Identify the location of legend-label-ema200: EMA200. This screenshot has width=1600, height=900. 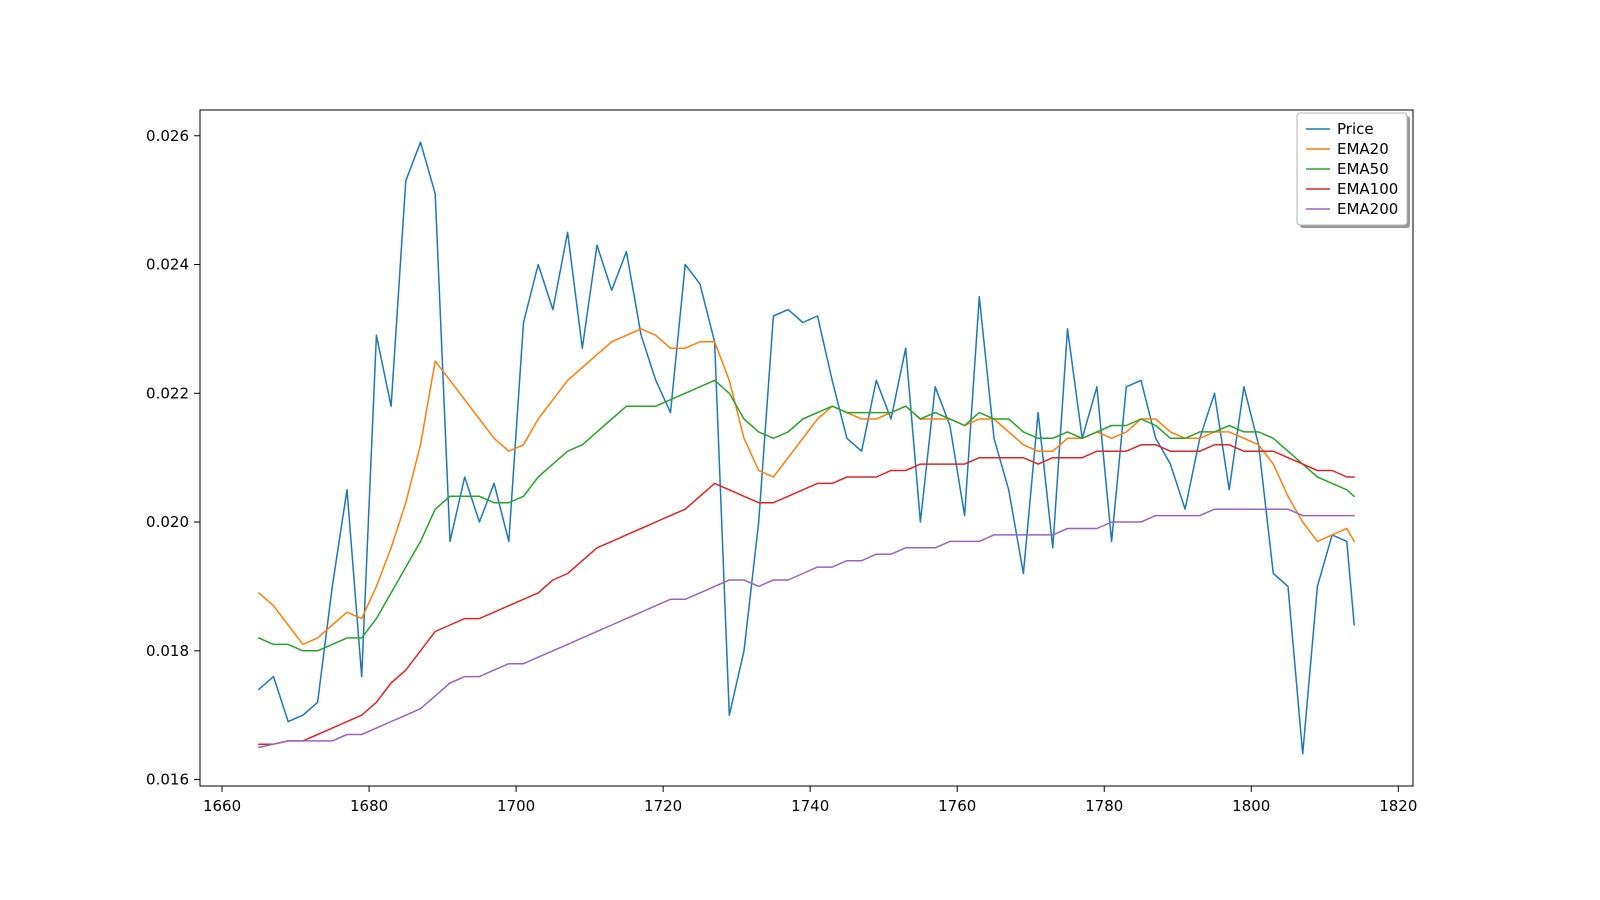
(1367, 209).